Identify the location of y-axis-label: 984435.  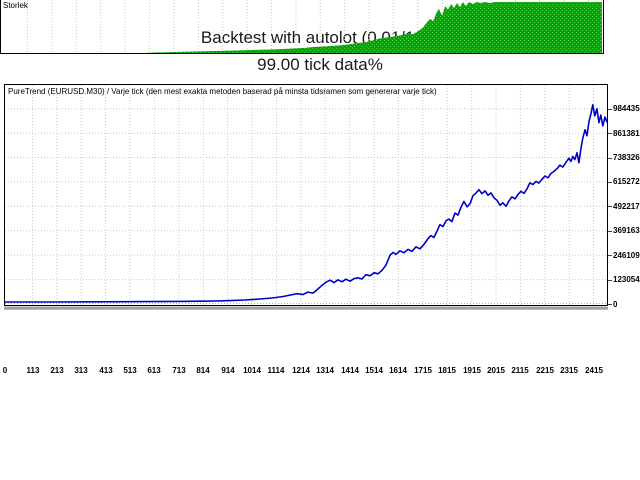
(626, 108).